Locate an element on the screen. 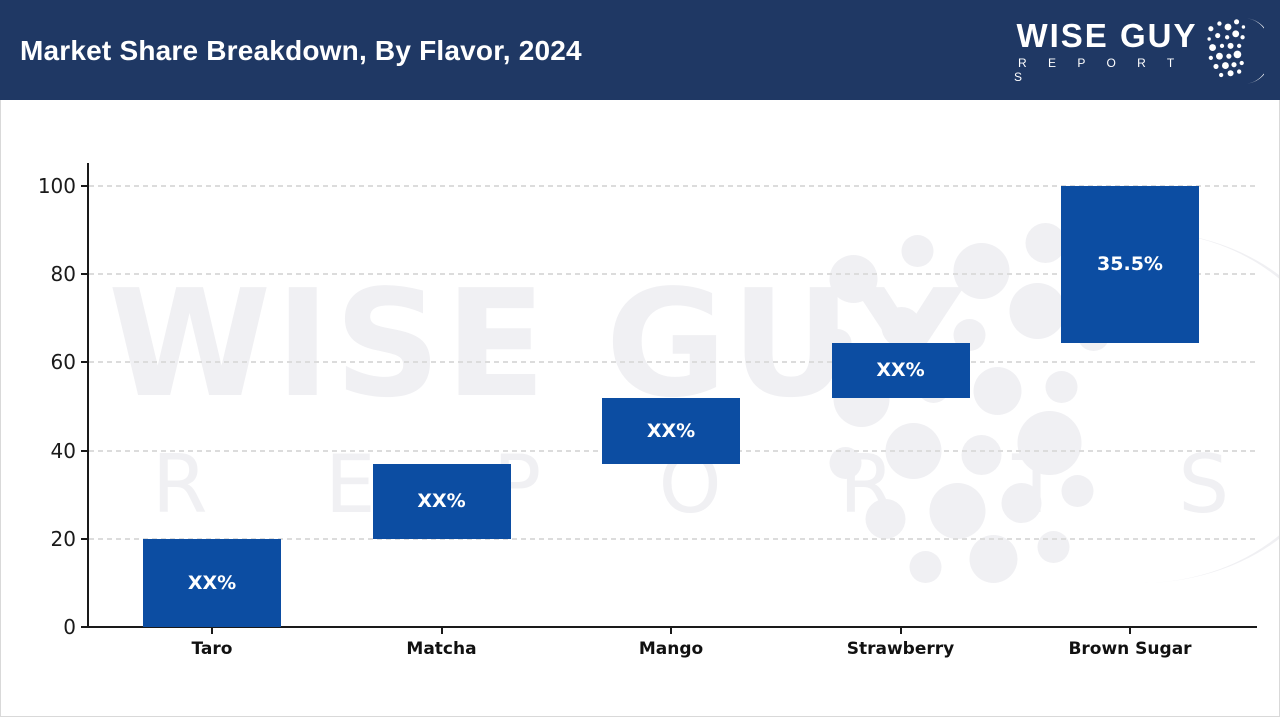 Image resolution: width=1280 pixels, height=720 pixels. brand-logo-text: WISE GUY R E P O R T S is located at coordinates (1107, 50).